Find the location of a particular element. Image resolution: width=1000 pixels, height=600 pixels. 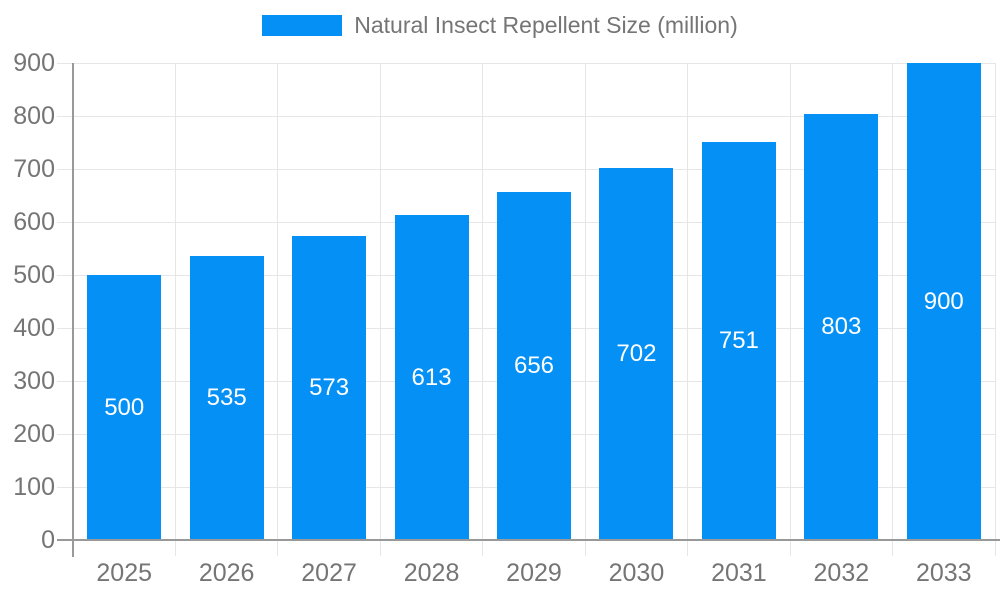

bar-2027: 573 is located at coordinates (329, 388).